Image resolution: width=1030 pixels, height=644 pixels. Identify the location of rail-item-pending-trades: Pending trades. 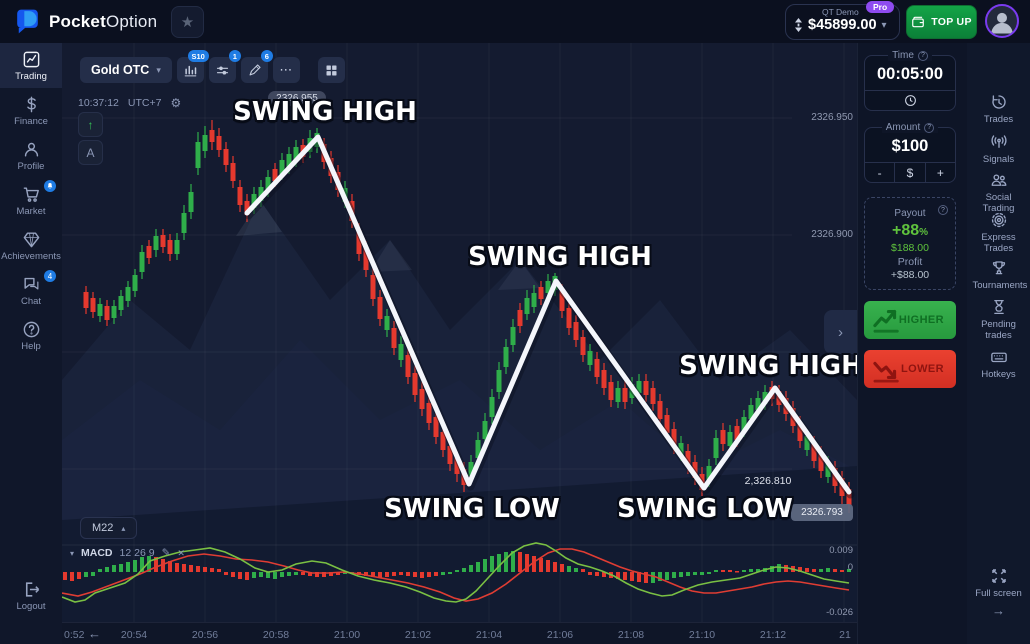
(998, 319).